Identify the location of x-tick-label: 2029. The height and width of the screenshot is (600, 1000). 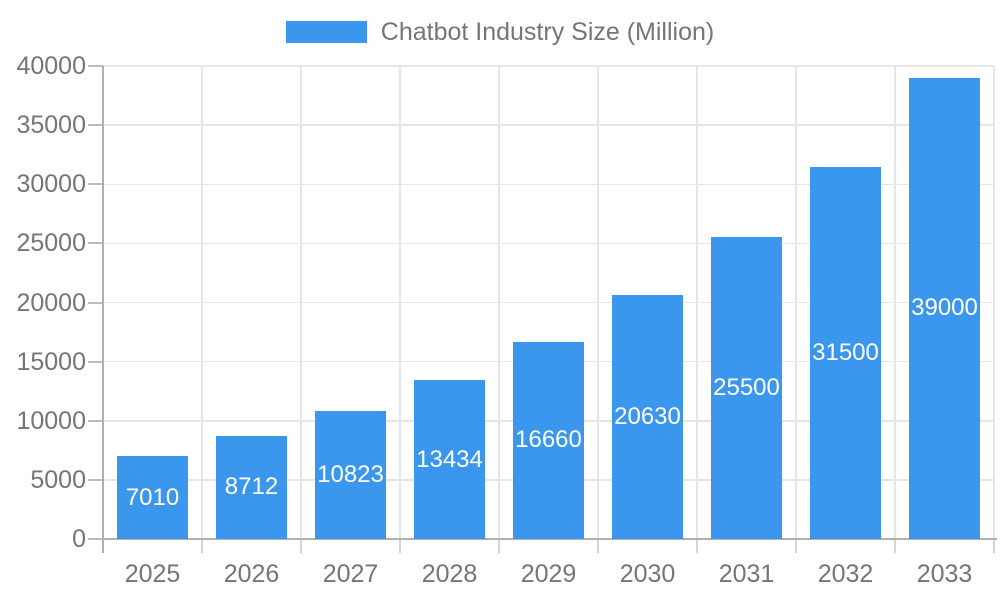
(548, 574).